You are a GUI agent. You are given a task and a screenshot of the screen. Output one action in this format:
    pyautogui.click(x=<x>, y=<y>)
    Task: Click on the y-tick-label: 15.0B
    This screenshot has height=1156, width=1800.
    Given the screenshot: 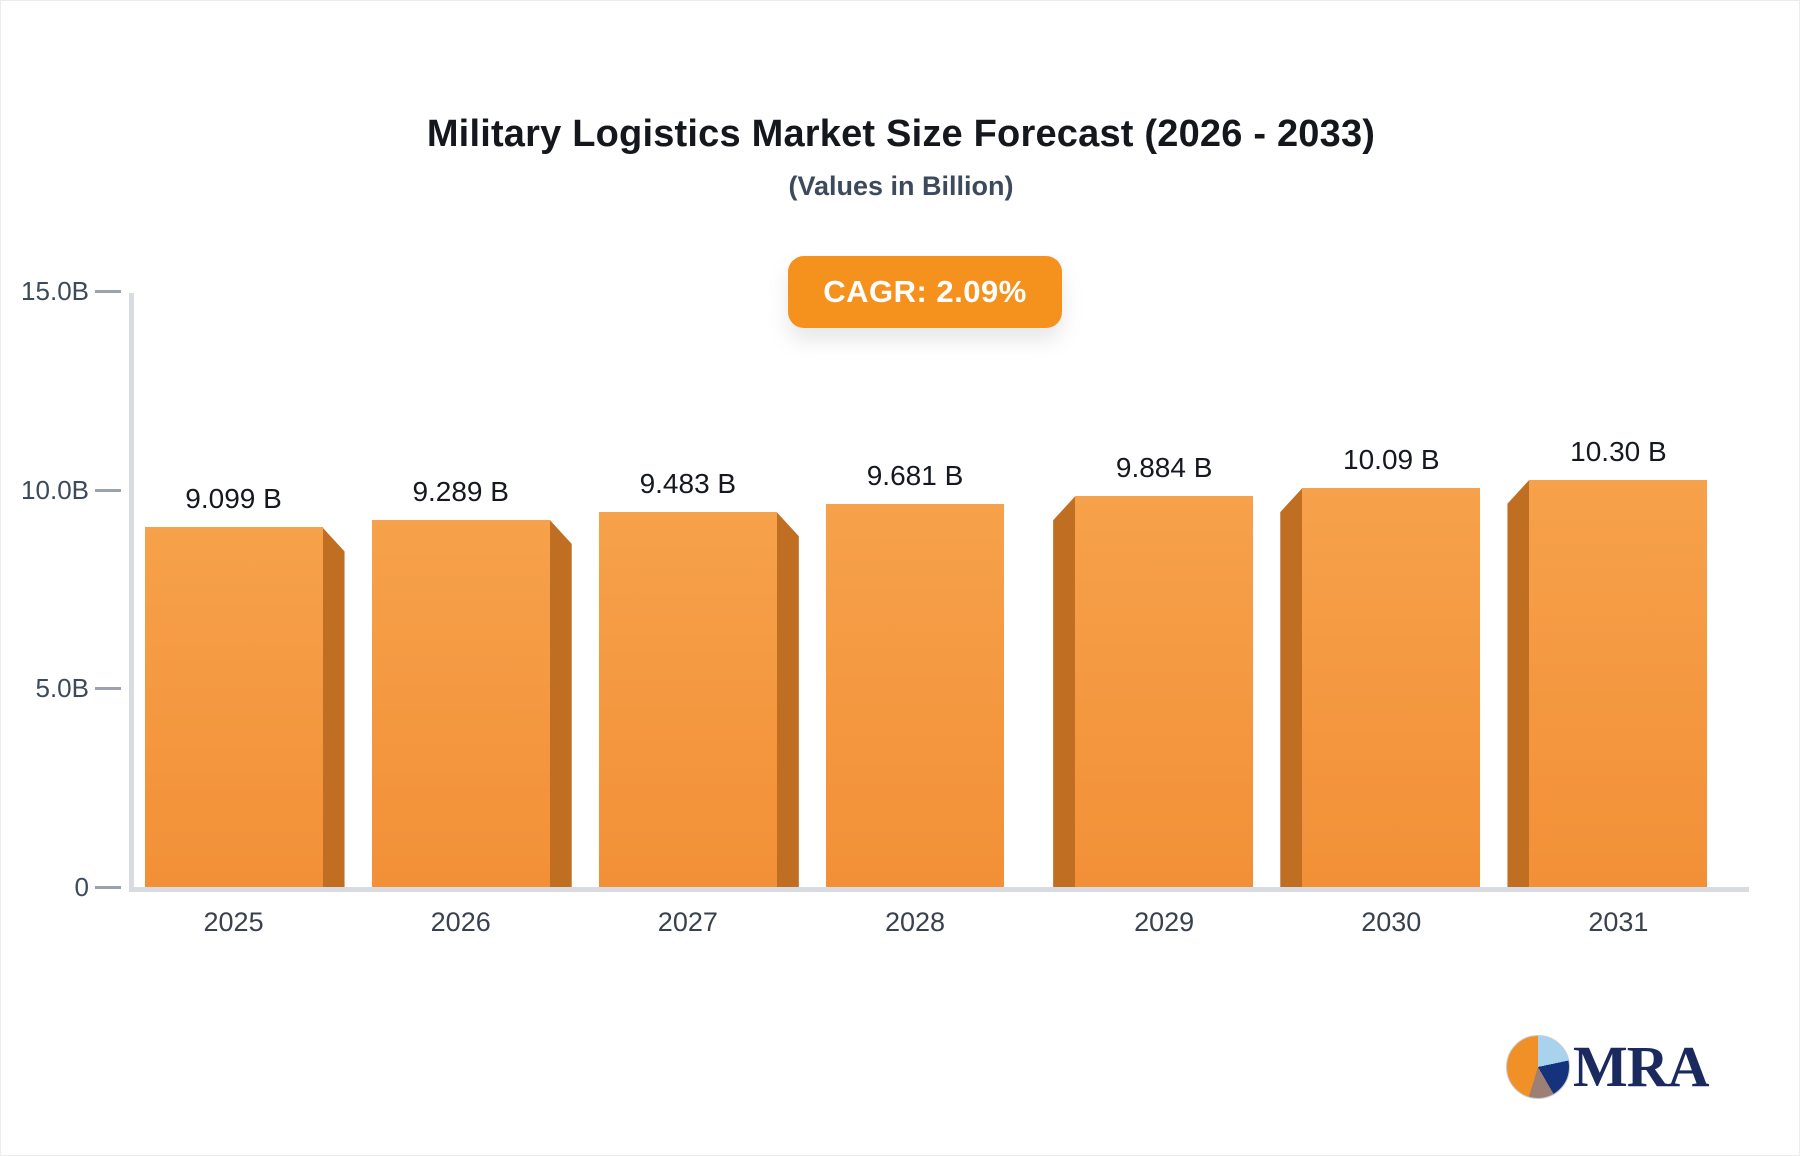 What is the action you would take?
    pyautogui.click(x=55, y=291)
    